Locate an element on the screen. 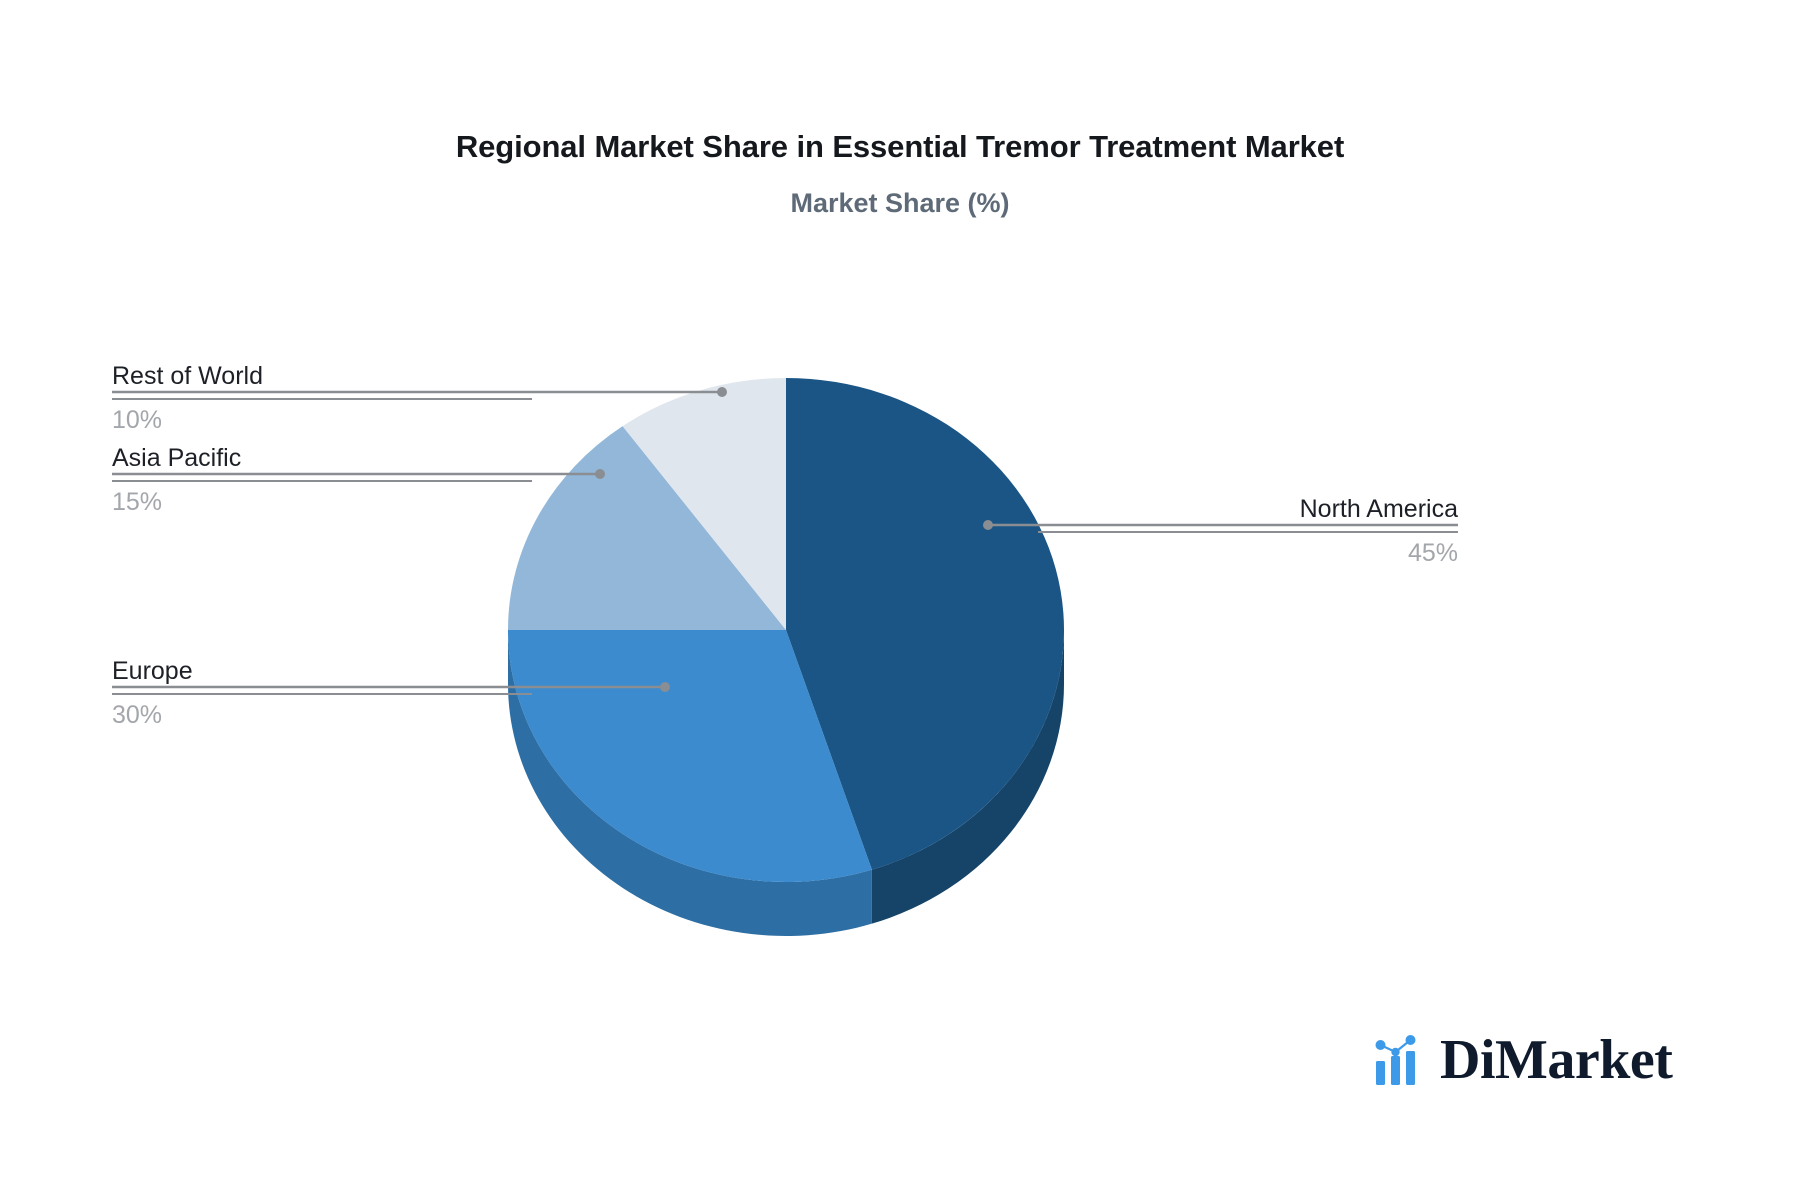 This screenshot has height=1196, width=1800. pie-top-face is located at coordinates (786, 630).